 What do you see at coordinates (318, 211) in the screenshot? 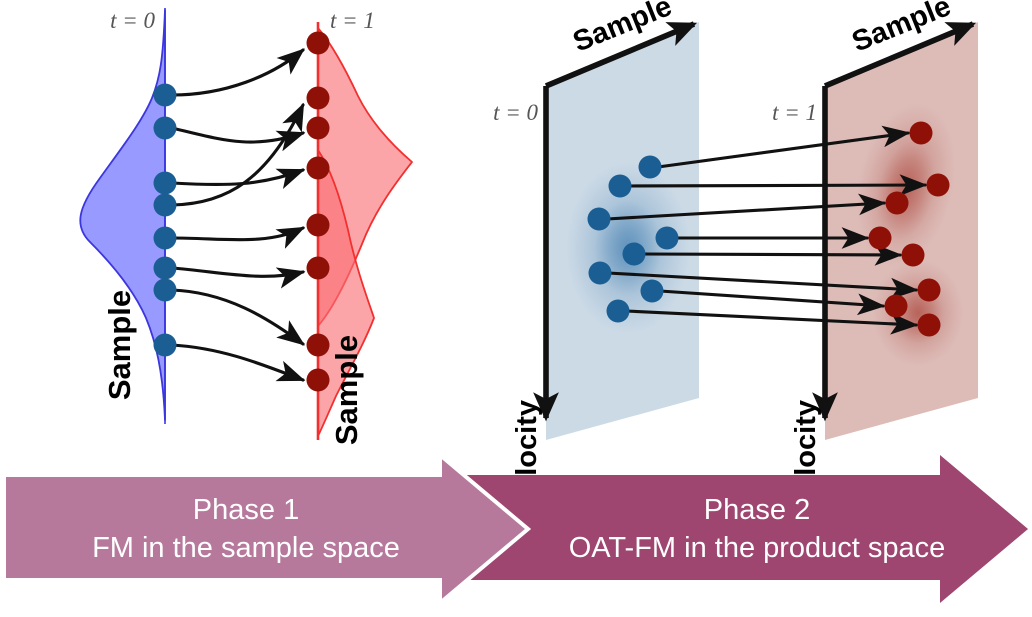
I see `target-points-red` at bounding box center [318, 211].